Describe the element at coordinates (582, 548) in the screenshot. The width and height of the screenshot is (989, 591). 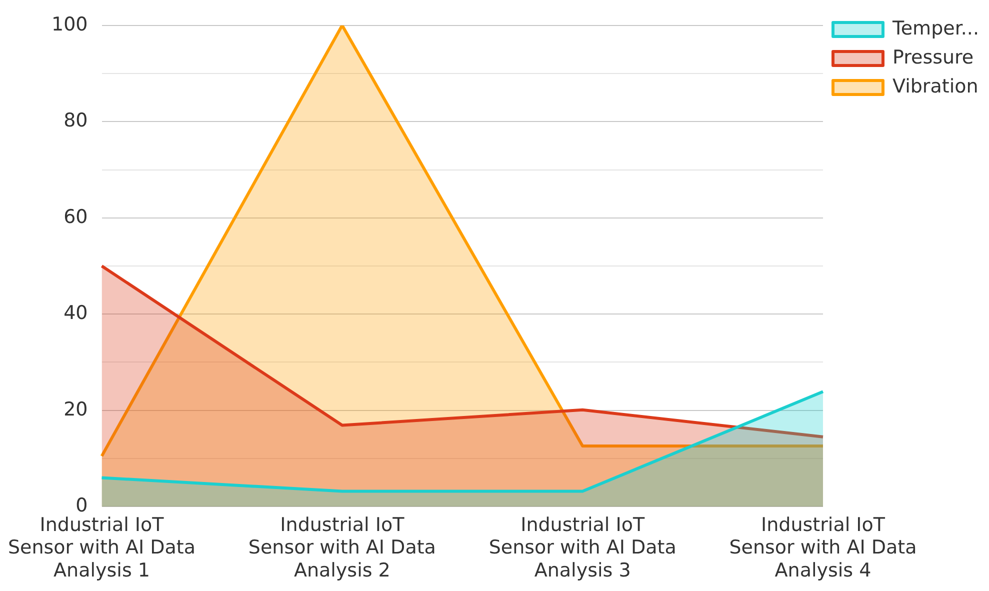
I see `x-tick-label: Industrial IoT Sensor with AI Data Analysis 3` at that location.